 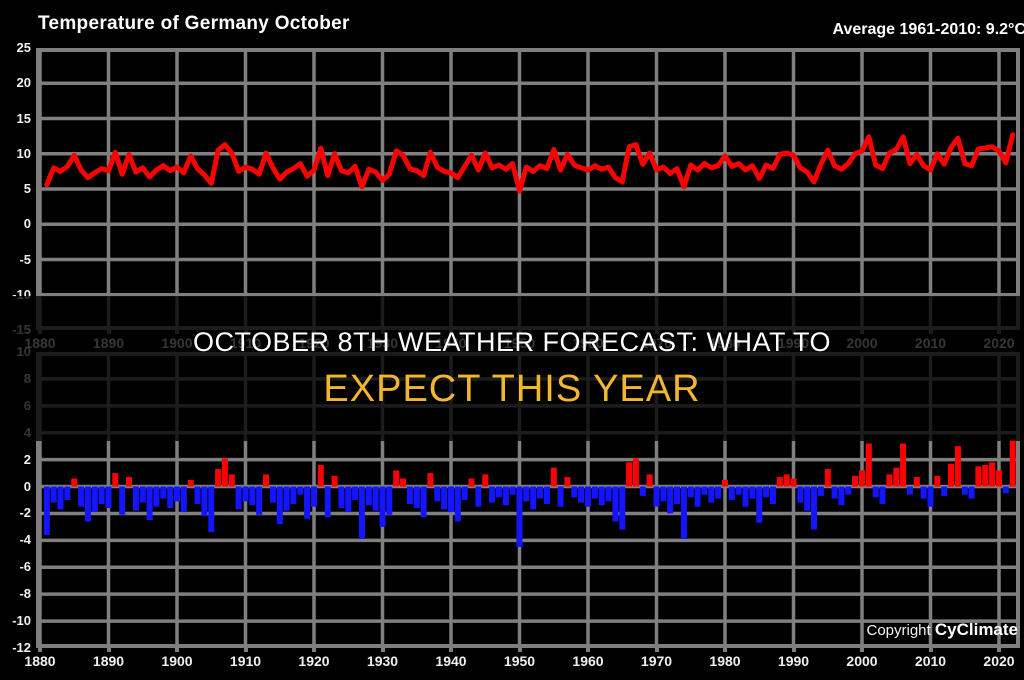 I want to click on chart-title: Temperature of Germany October, so click(x=194, y=23).